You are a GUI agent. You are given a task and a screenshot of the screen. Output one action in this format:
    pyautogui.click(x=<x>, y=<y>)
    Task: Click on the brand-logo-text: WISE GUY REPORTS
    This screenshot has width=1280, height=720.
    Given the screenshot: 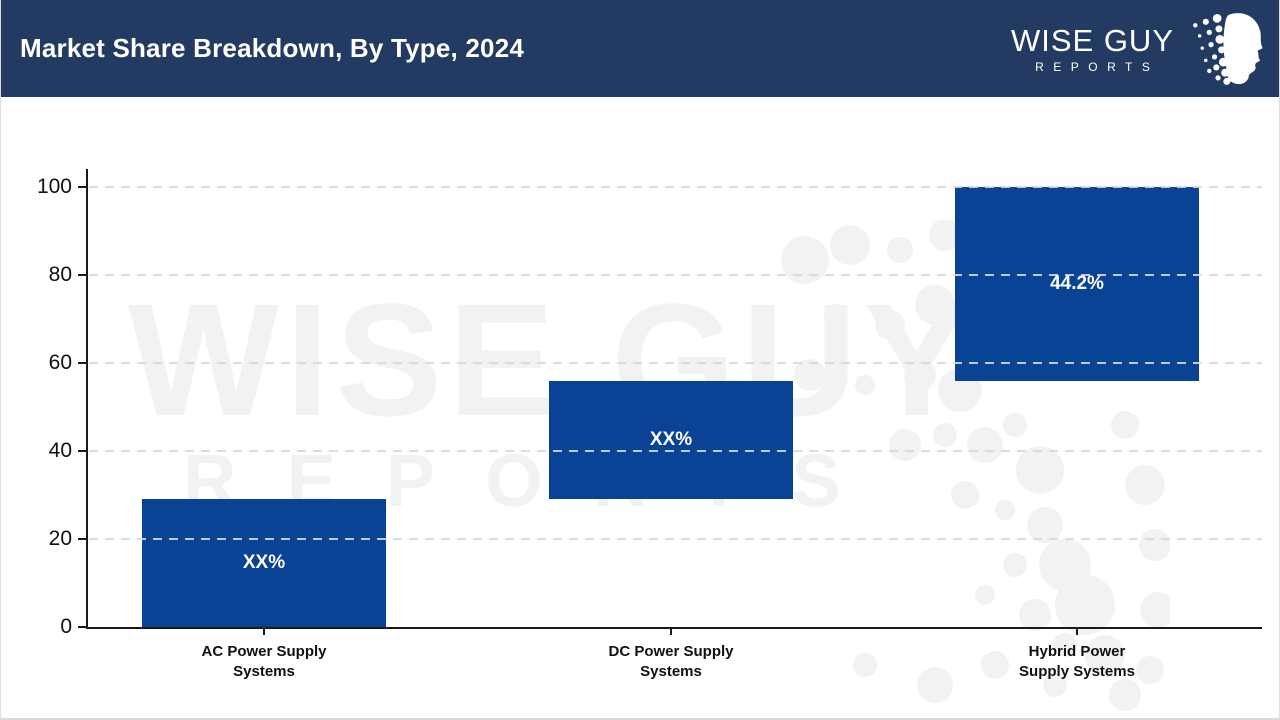 What is the action you would take?
    pyautogui.click(x=1092, y=48)
    